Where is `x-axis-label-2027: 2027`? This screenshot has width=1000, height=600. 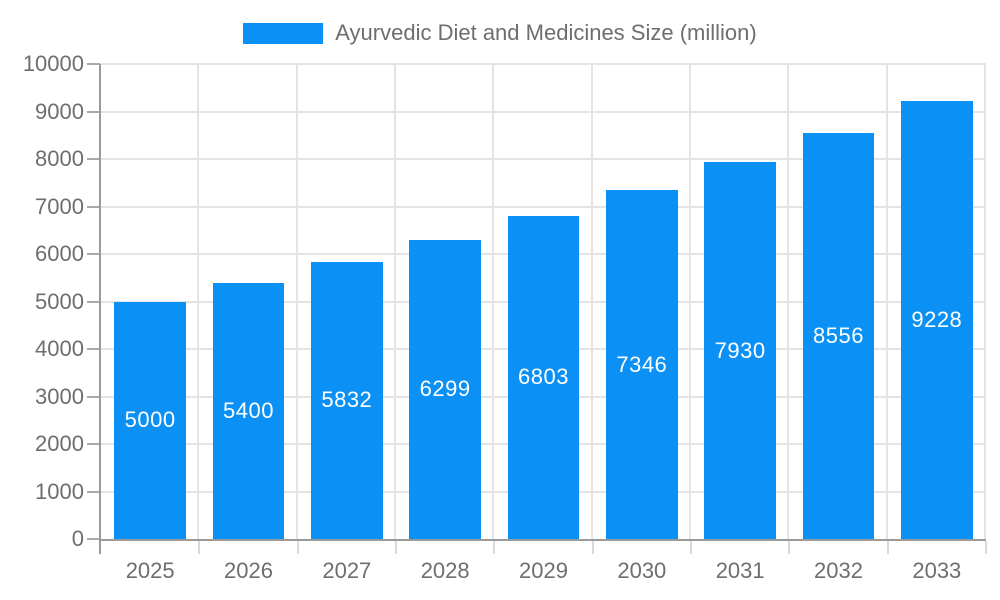
x-axis-label-2027: 2027 is located at coordinates (347, 570).